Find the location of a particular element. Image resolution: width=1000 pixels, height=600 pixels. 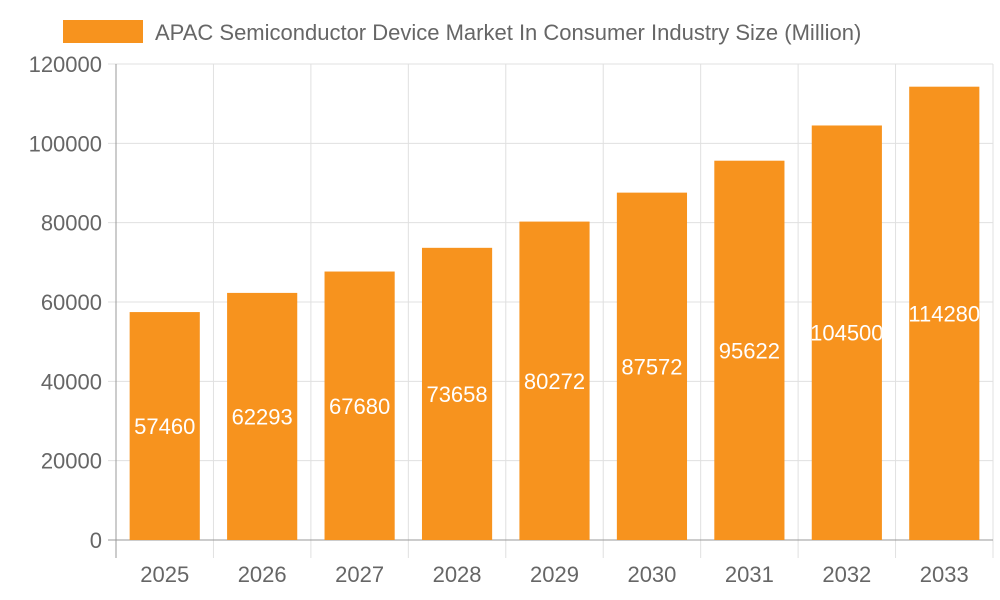

y-tick-label: 20000 is located at coordinates (71, 461).